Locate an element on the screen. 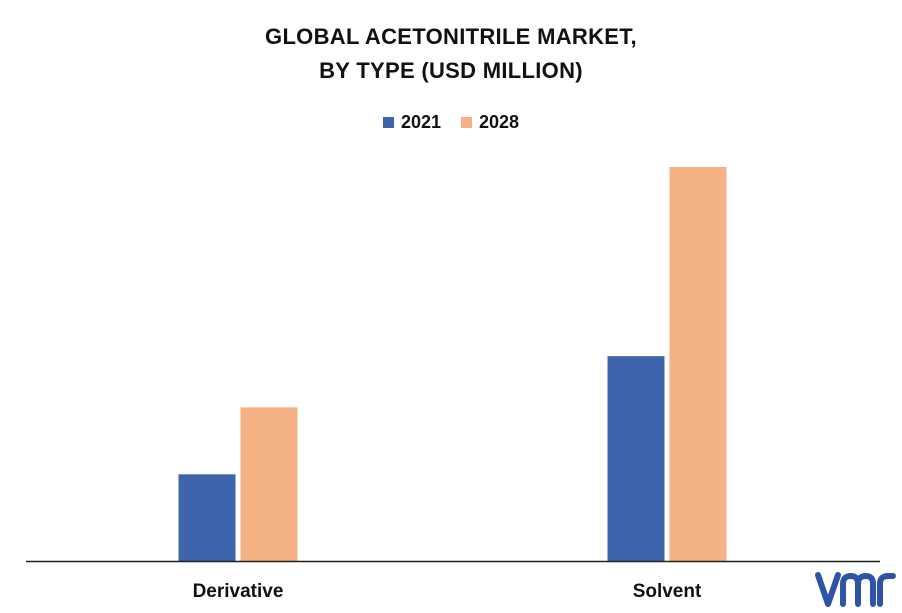 The image size is (902, 613). legend-swatch-2021 is located at coordinates (388, 122).